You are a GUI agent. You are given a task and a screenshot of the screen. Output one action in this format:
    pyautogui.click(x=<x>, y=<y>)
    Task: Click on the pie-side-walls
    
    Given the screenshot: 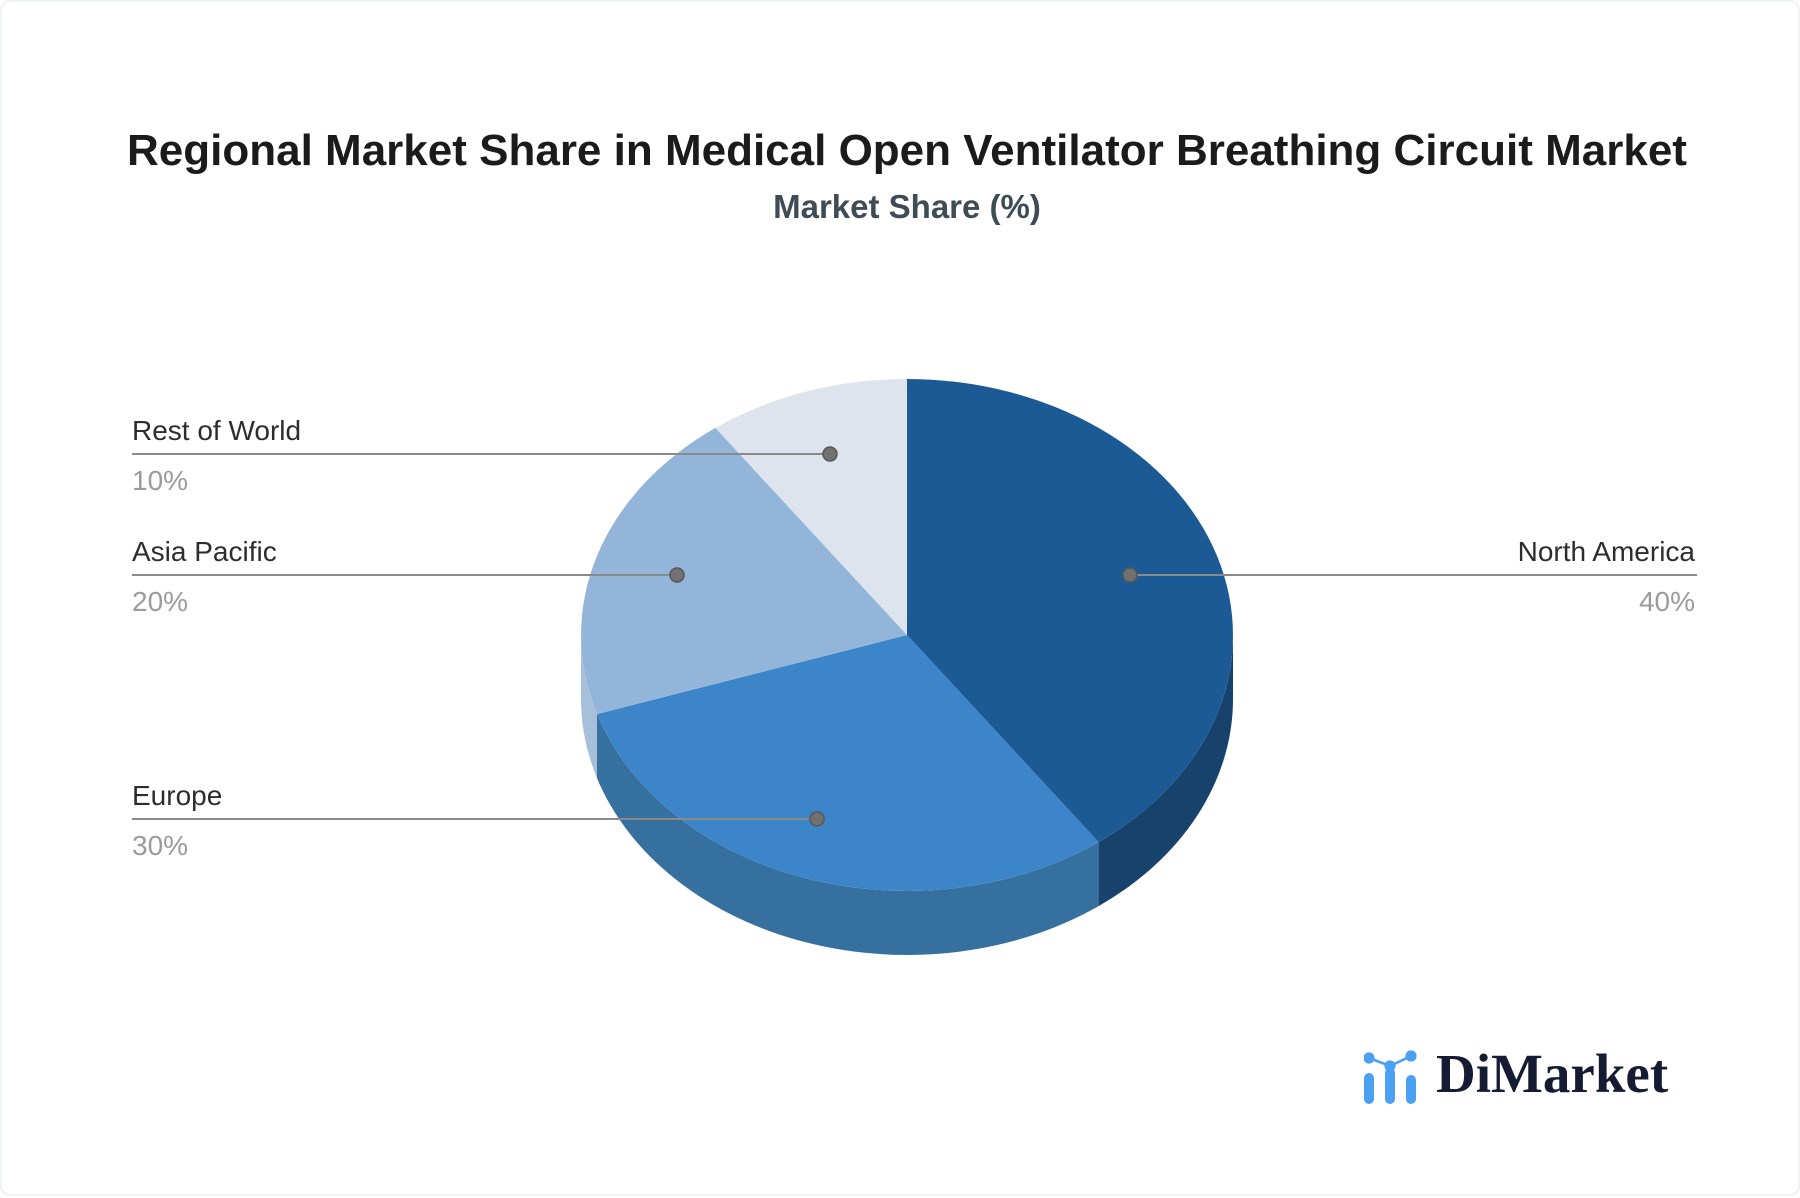 What is the action you would take?
    pyautogui.click(x=907, y=795)
    